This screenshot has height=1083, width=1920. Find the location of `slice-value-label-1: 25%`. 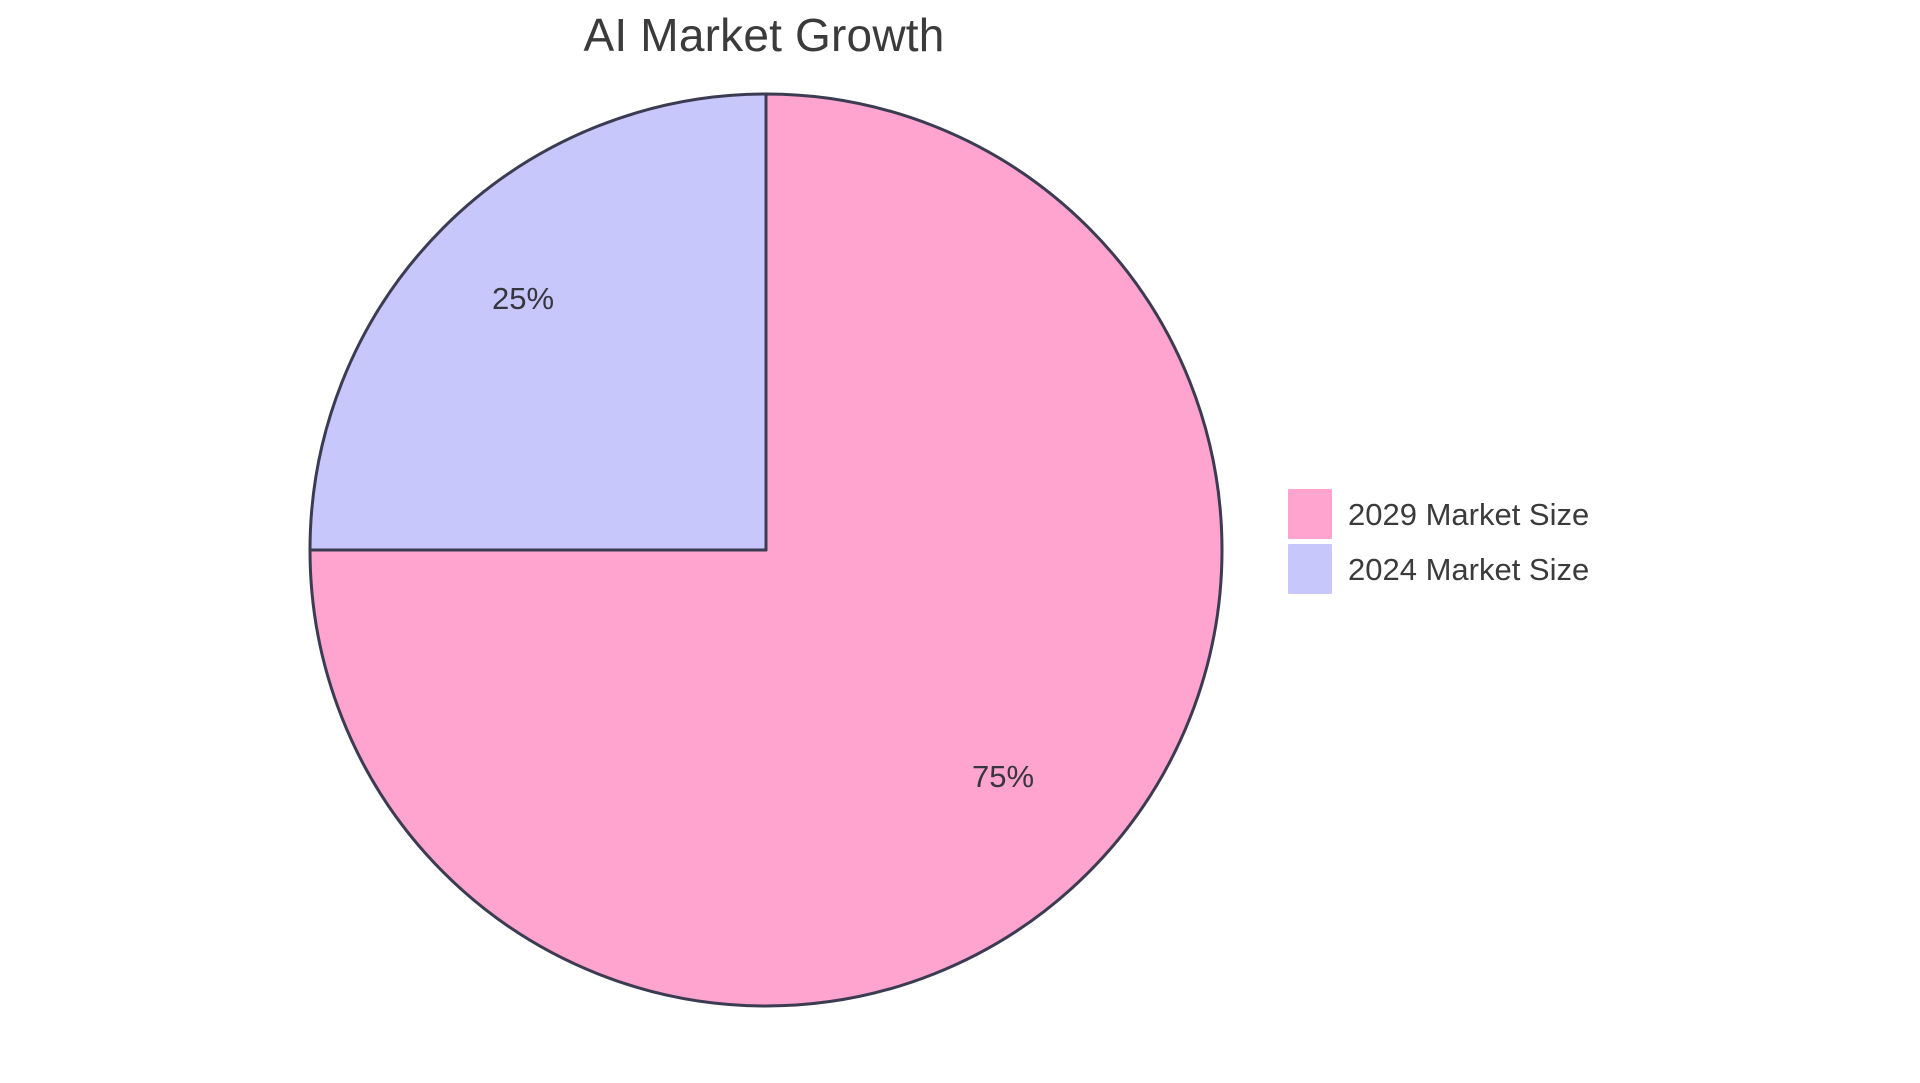

slice-value-label-1: 25% is located at coordinates (523, 298).